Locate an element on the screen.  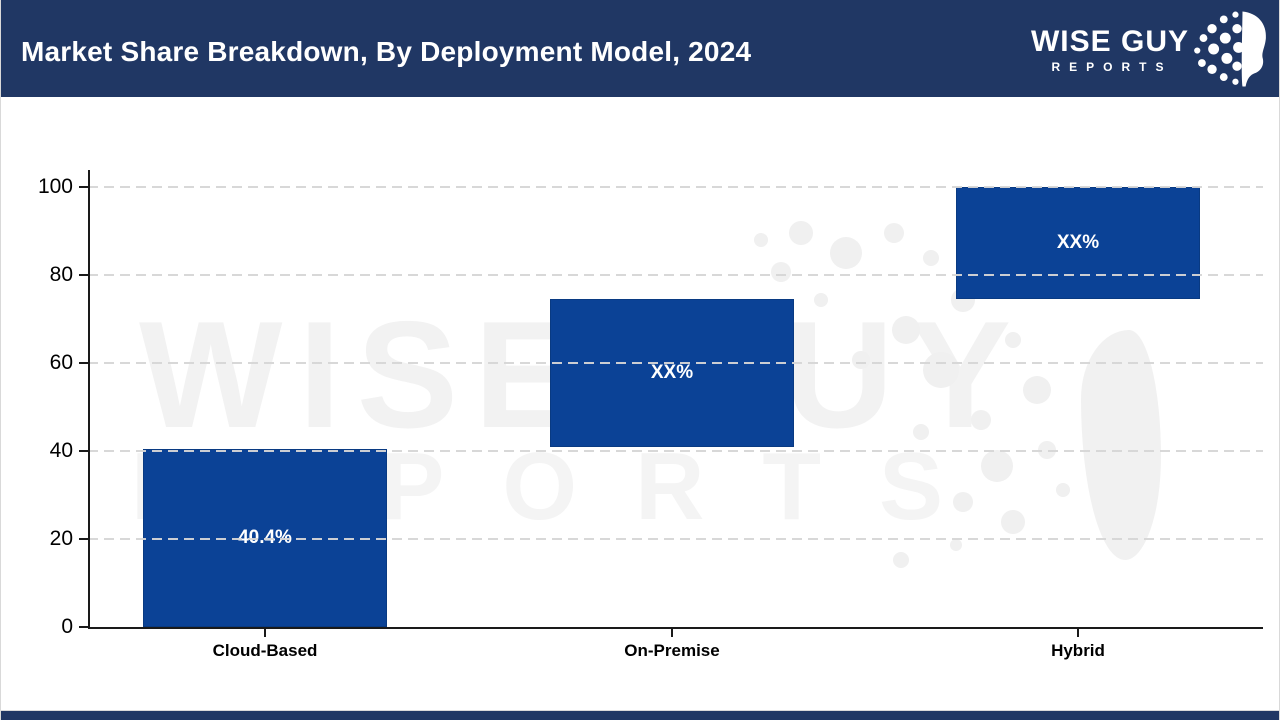
y-axis-line is located at coordinates (89, 399).